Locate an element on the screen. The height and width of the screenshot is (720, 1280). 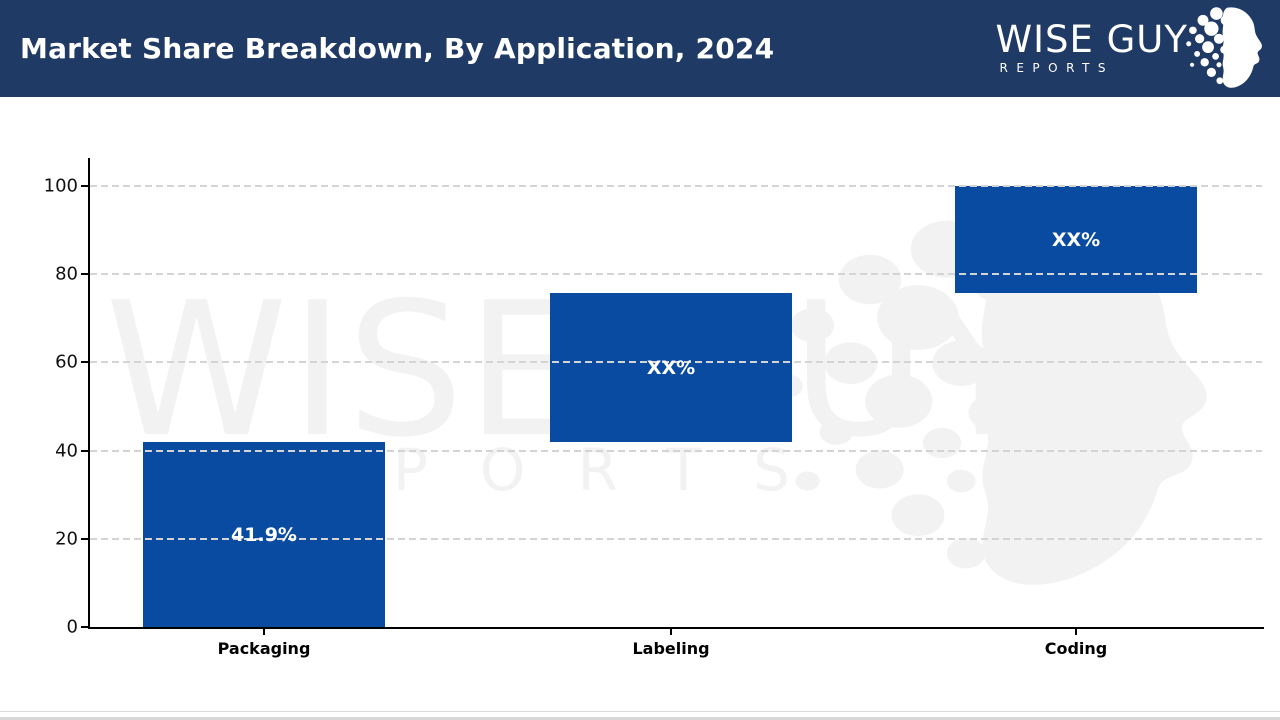
logo-face-icon is located at coordinates (1224, 48).